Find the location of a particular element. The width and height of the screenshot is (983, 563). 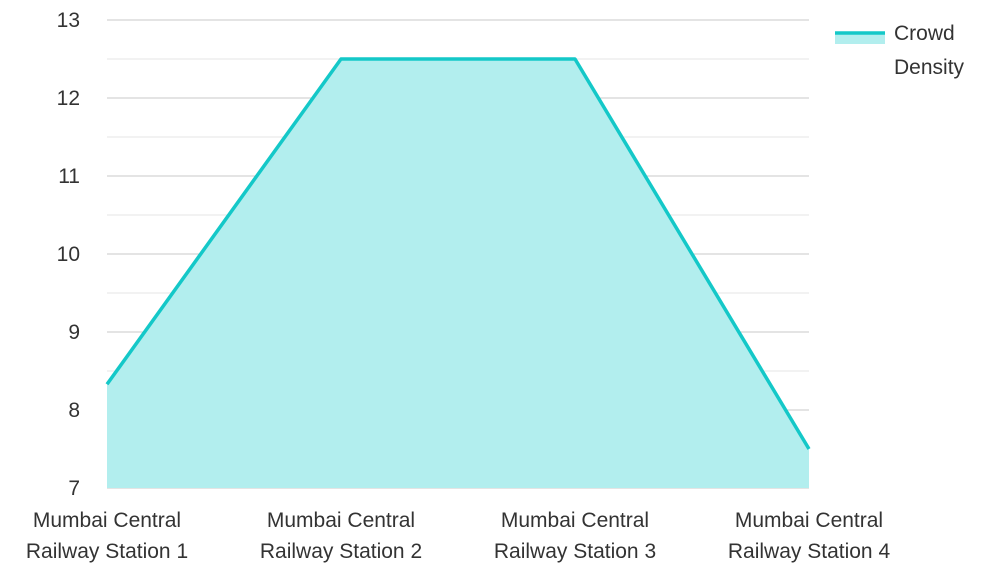

y-tick-label: 7 is located at coordinates (74, 488).